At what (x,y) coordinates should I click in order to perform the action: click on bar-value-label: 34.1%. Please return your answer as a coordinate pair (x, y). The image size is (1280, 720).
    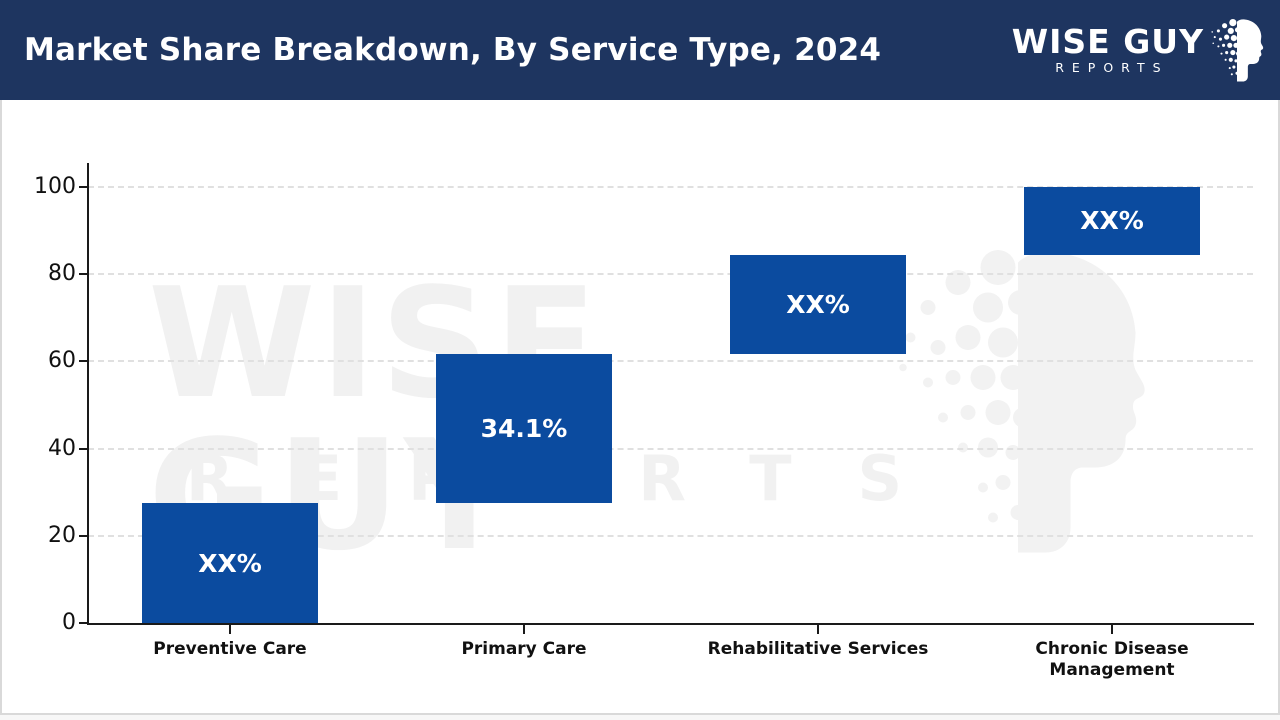
    Looking at the image, I should click on (524, 429).